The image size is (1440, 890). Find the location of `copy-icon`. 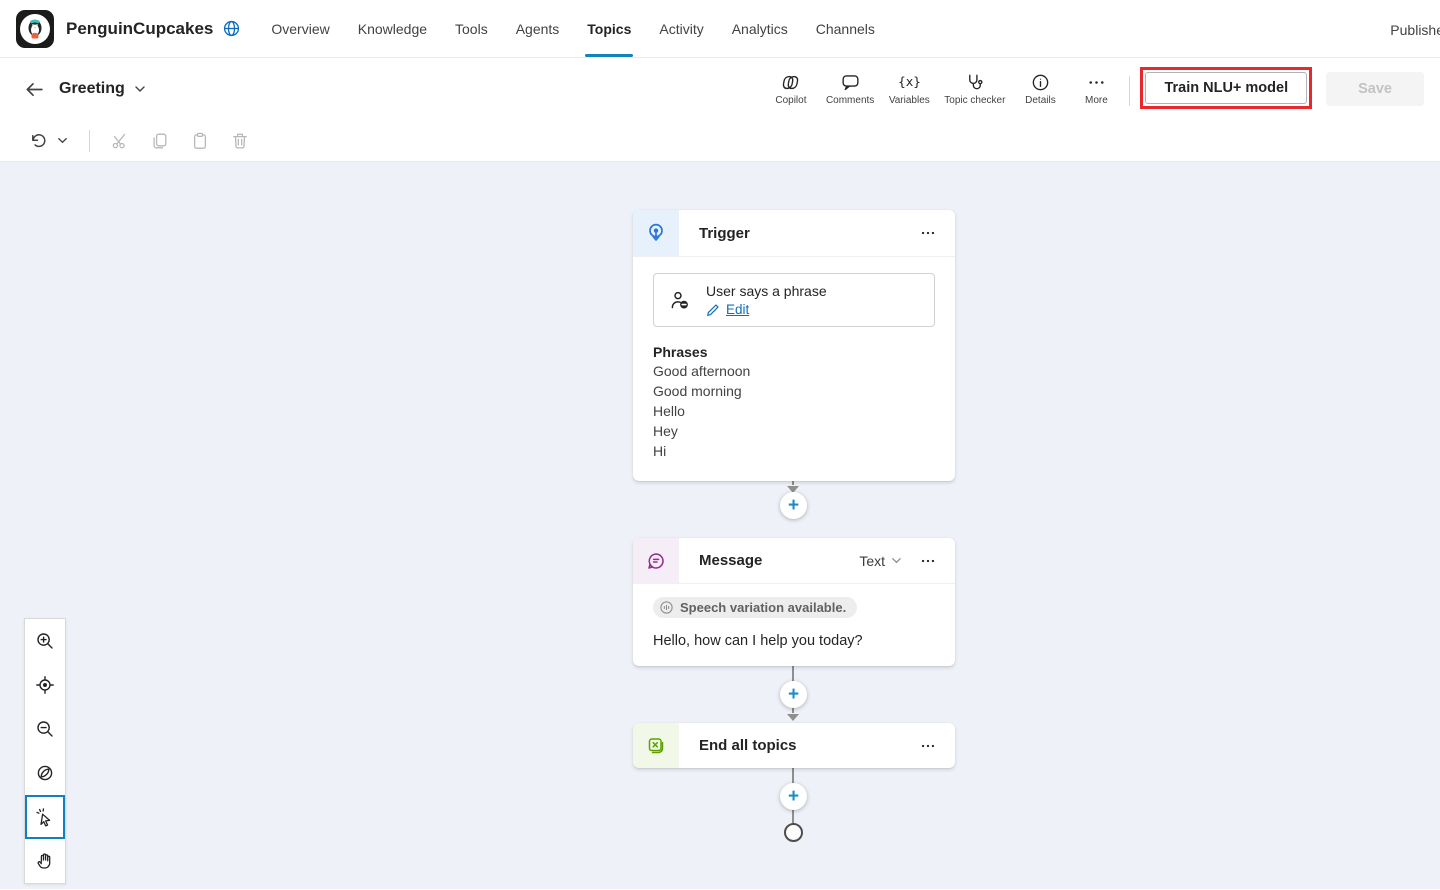

copy-icon is located at coordinates (160, 140).